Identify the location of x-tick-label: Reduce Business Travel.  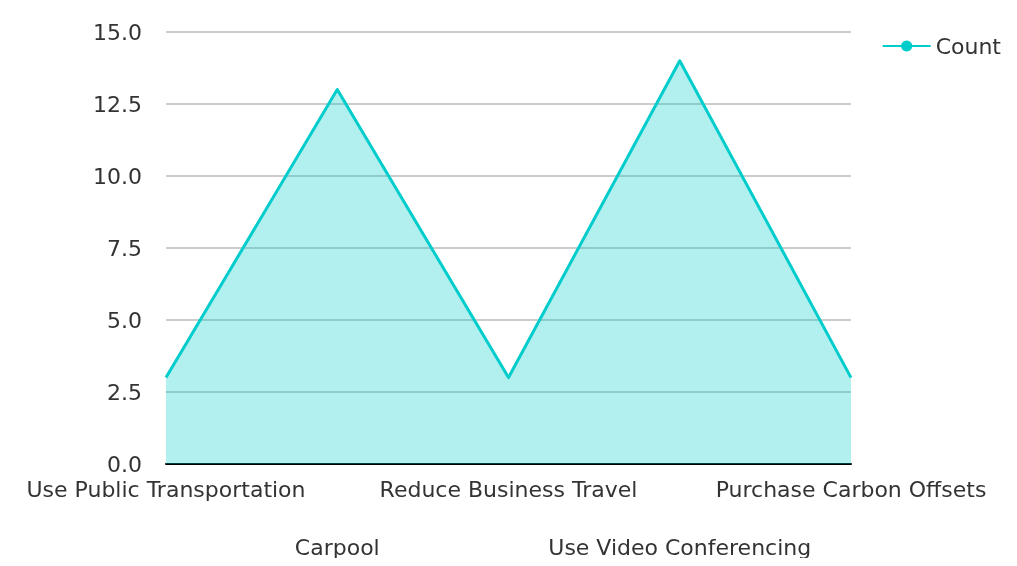
(508, 489).